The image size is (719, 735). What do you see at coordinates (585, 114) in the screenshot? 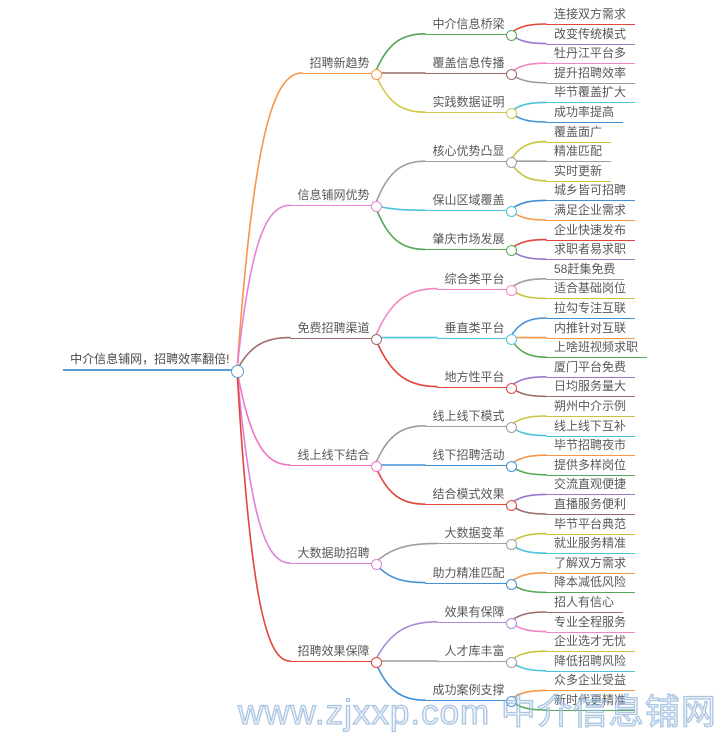
I see `leaf-node: 成功率提高` at bounding box center [585, 114].